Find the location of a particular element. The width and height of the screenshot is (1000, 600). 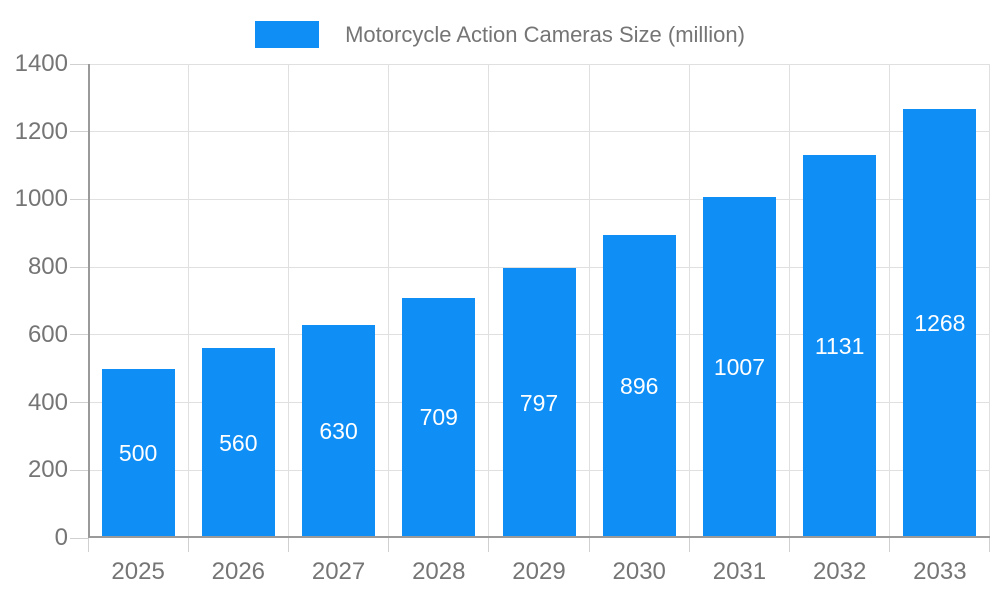

bar-2028: 709 is located at coordinates (439, 417).